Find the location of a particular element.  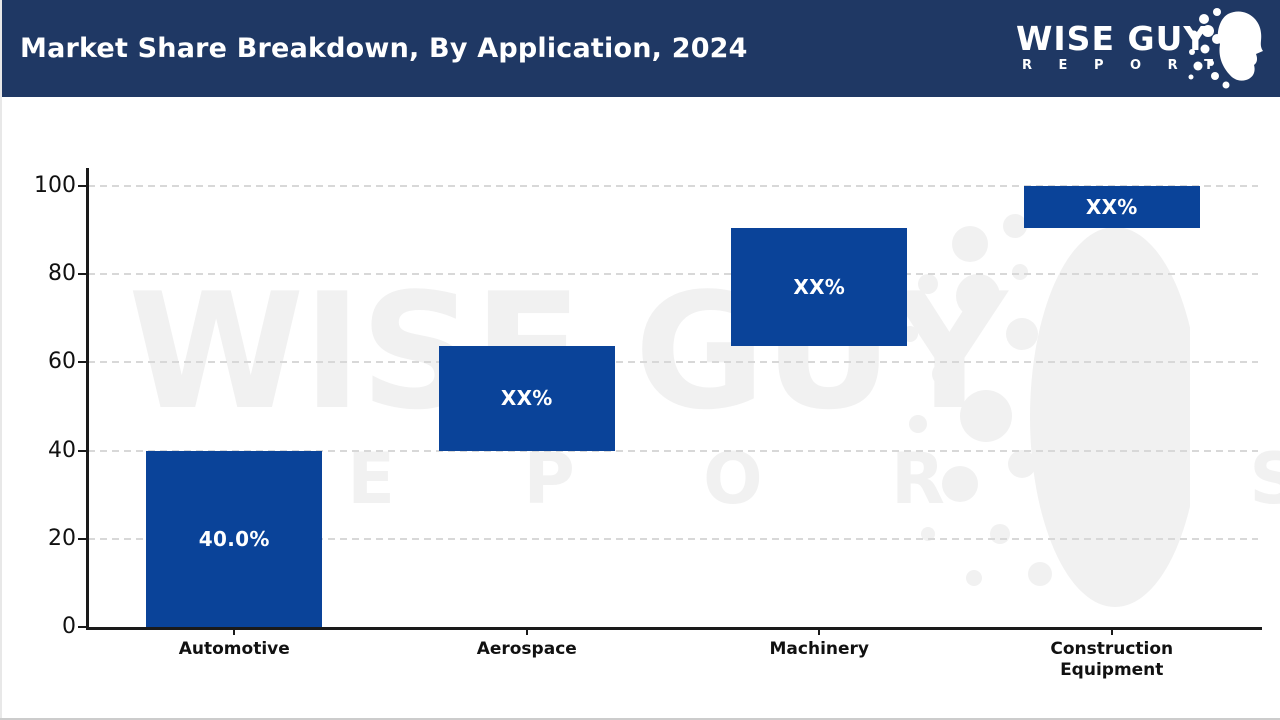

page-left-border is located at coordinates (1, 360).